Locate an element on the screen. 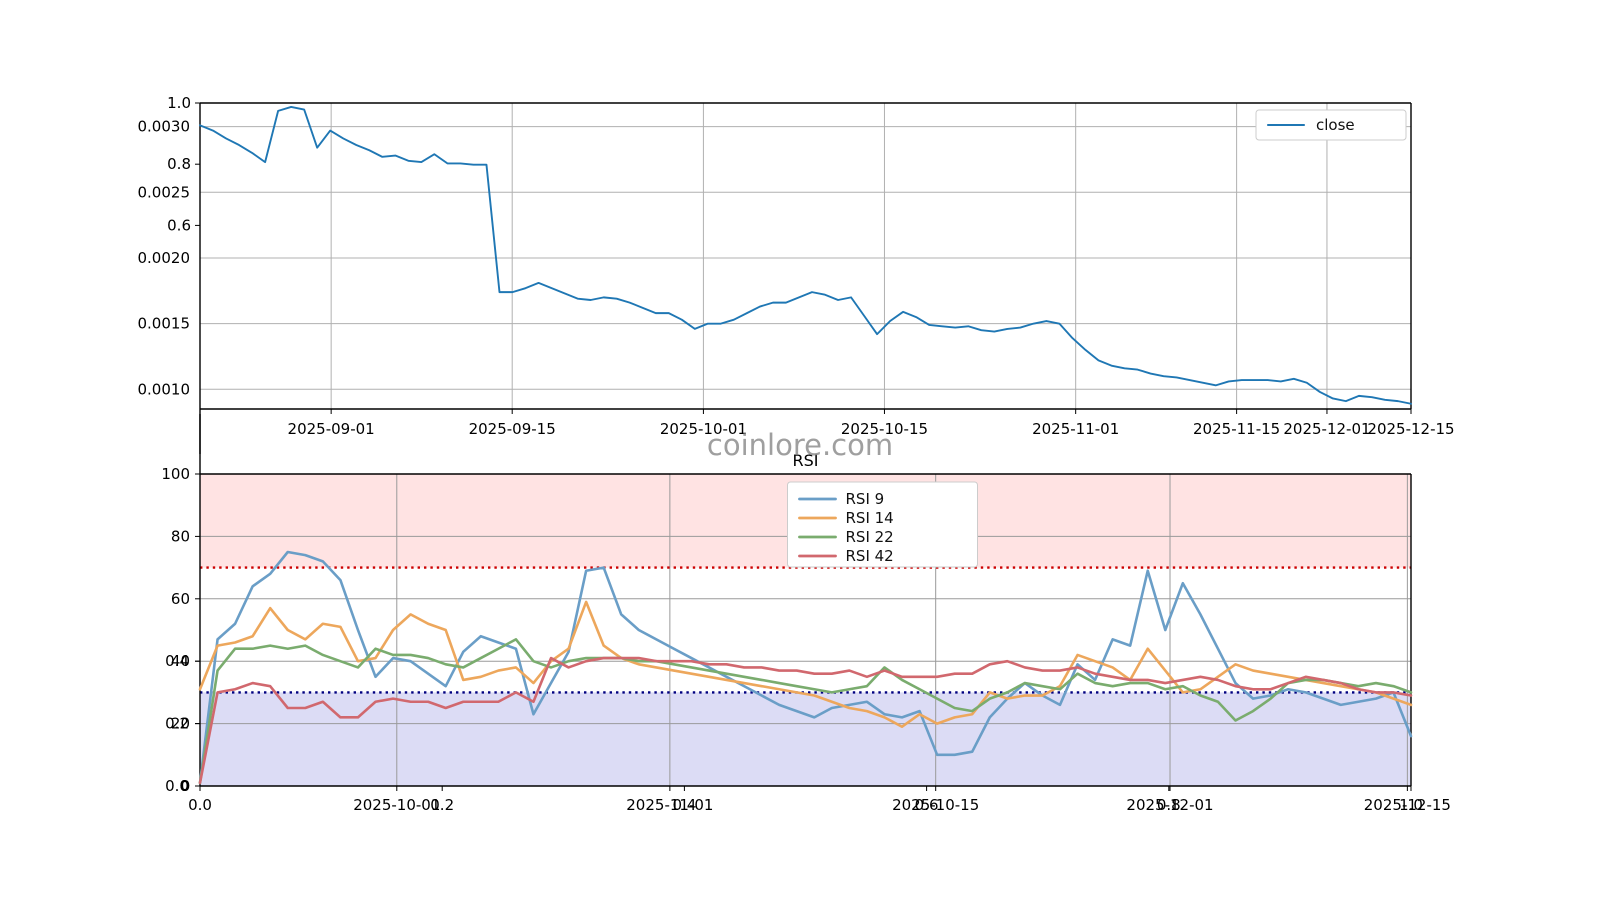 The width and height of the screenshot is (1600, 900). price-ytick-label: 0.0030 is located at coordinates (164, 127).